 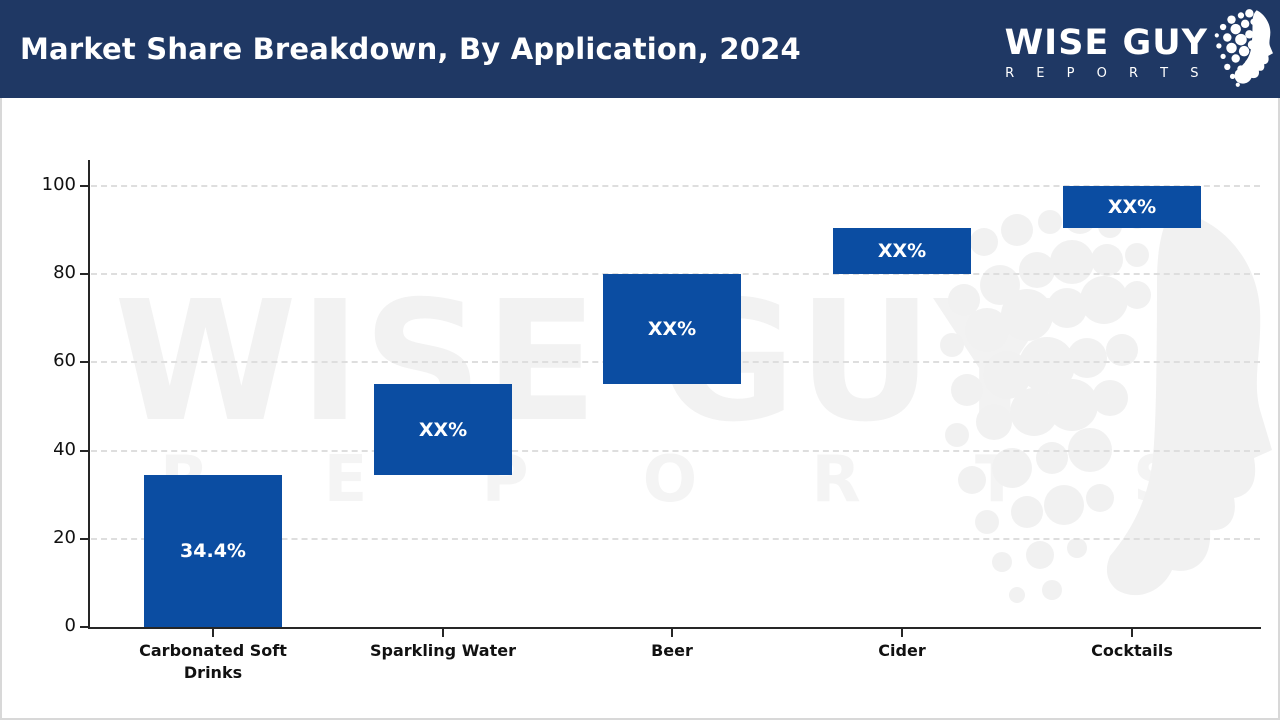 What do you see at coordinates (64, 537) in the screenshot?
I see `y-tick-label: 20` at bounding box center [64, 537].